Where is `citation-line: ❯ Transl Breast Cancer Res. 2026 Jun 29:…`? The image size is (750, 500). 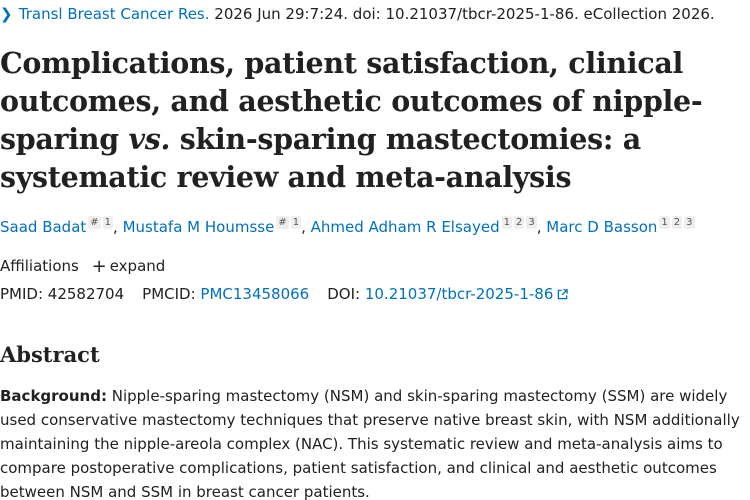
citation-line: ❯ Transl Breast Cancer Res. 2026 Jun 29:… is located at coordinates (357, 14).